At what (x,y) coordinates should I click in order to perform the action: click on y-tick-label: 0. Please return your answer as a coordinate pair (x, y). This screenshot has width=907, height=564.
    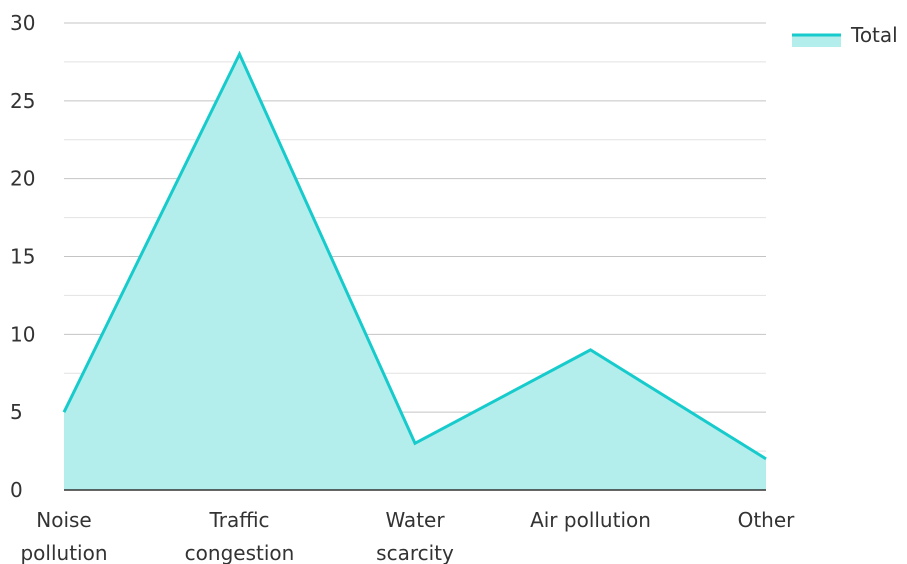
    Looking at the image, I should click on (16, 490).